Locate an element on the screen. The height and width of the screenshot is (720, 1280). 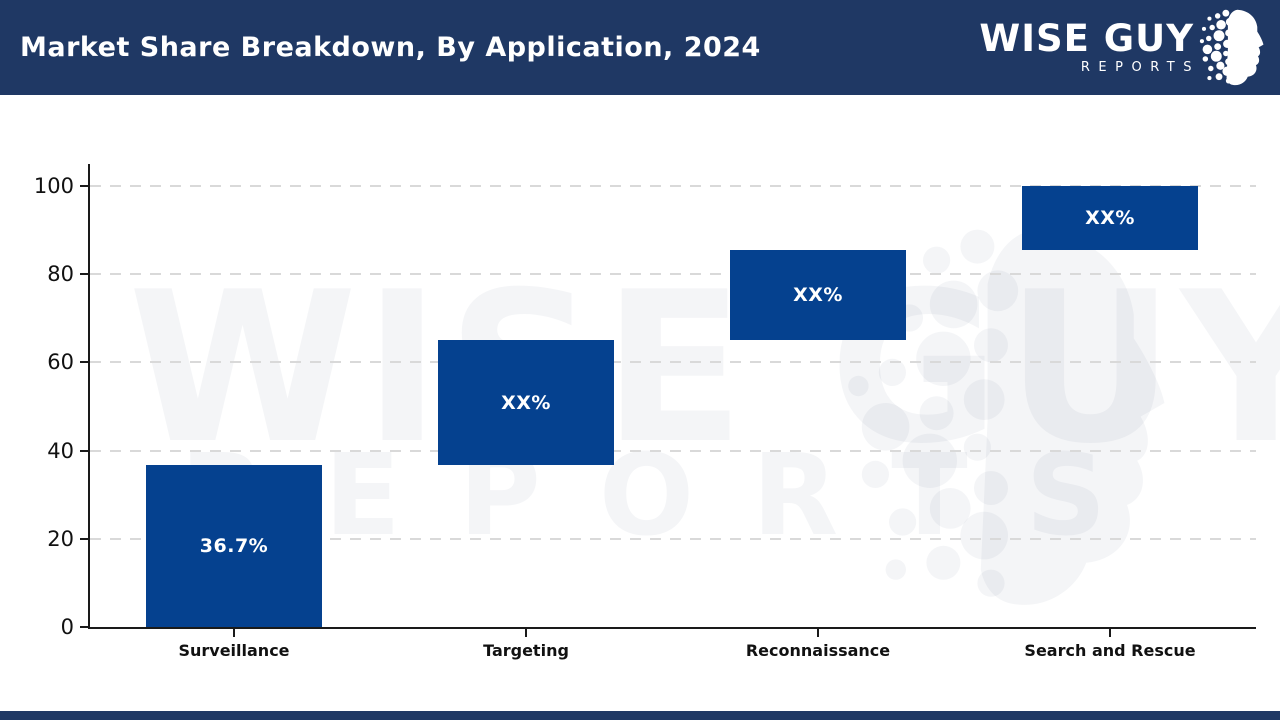
x-tick-label-reconnaissance: Reconnaissance is located at coordinates (818, 650).